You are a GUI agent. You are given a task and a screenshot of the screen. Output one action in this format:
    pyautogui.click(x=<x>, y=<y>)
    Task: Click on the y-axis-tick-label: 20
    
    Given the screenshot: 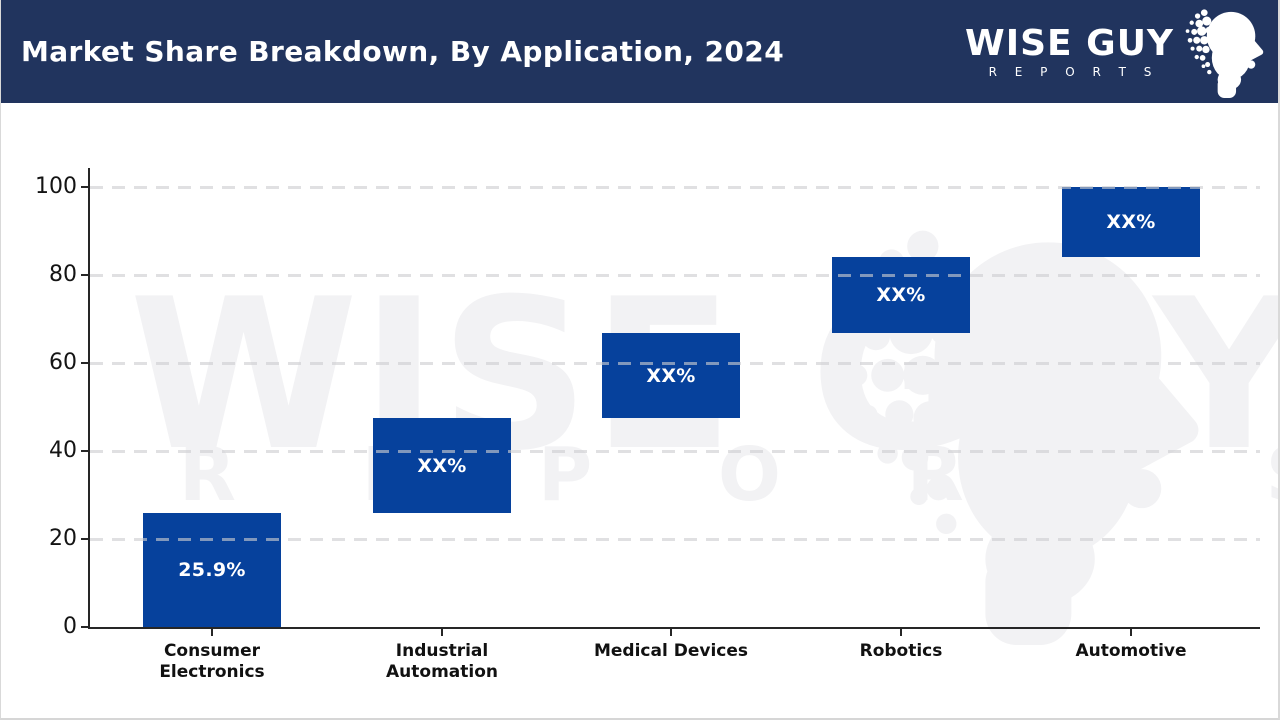 What is the action you would take?
    pyautogui.click(x=63, y=538)
    